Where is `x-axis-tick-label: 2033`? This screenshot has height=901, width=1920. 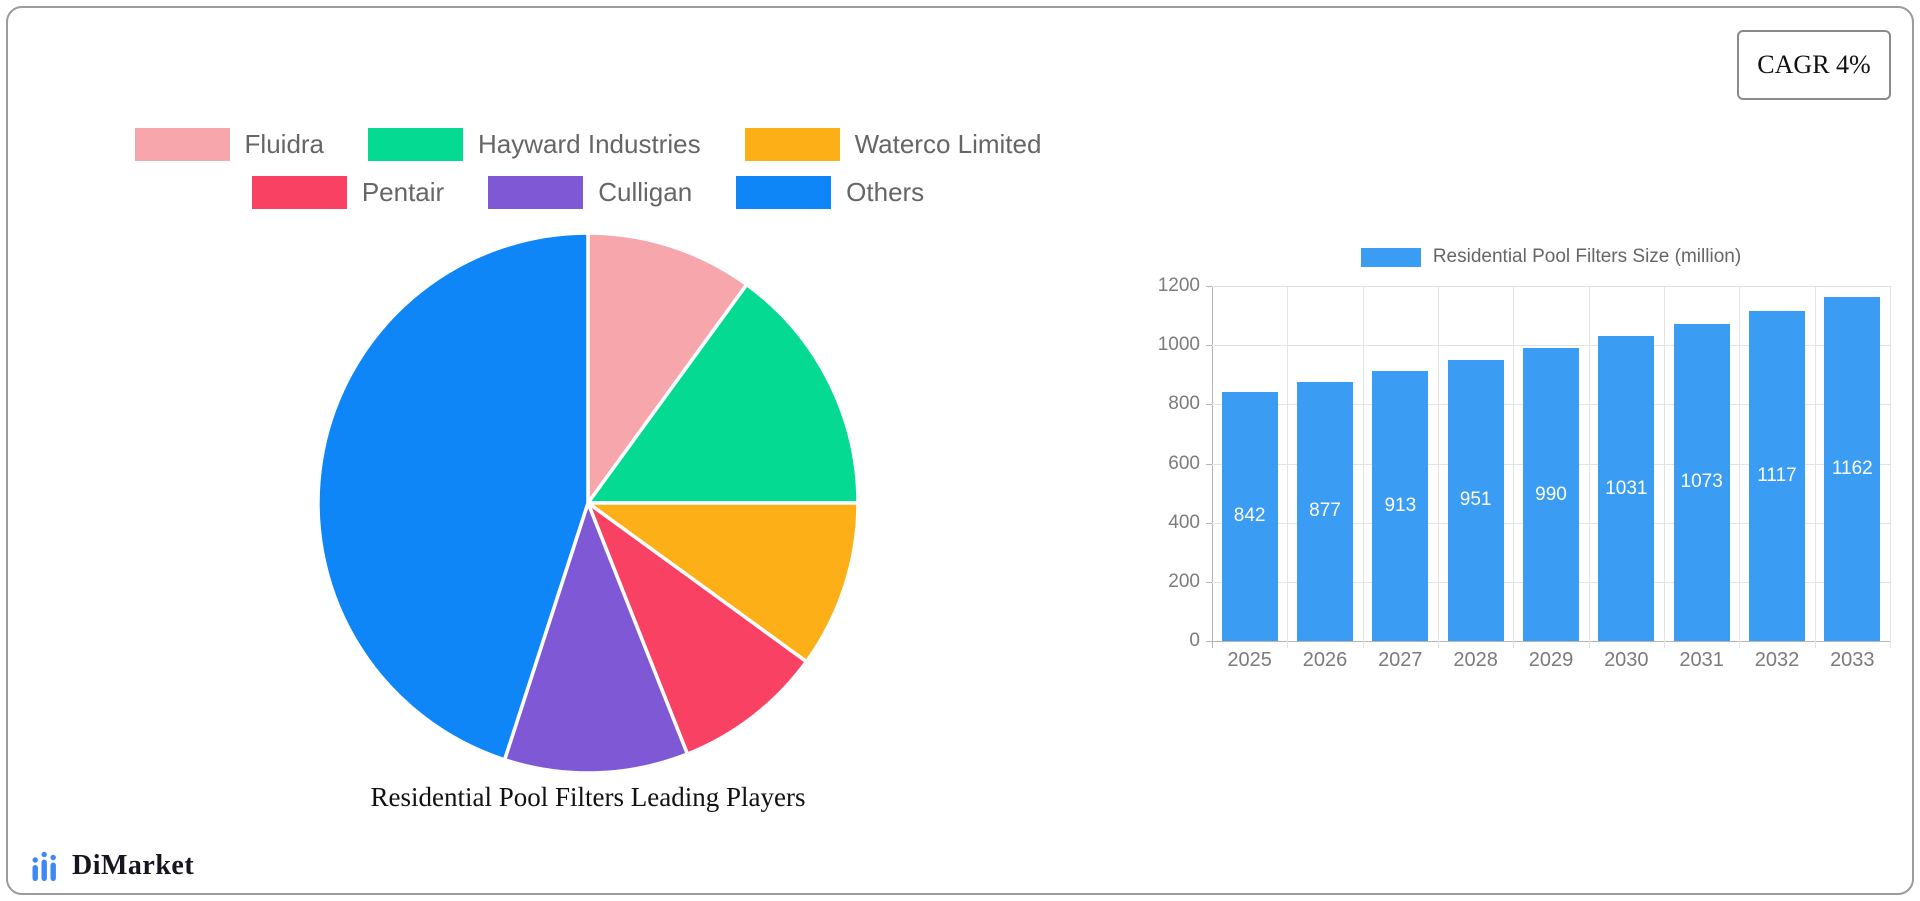 x-axis-tick-label: 2033 is located at coordinates (1852, 660).